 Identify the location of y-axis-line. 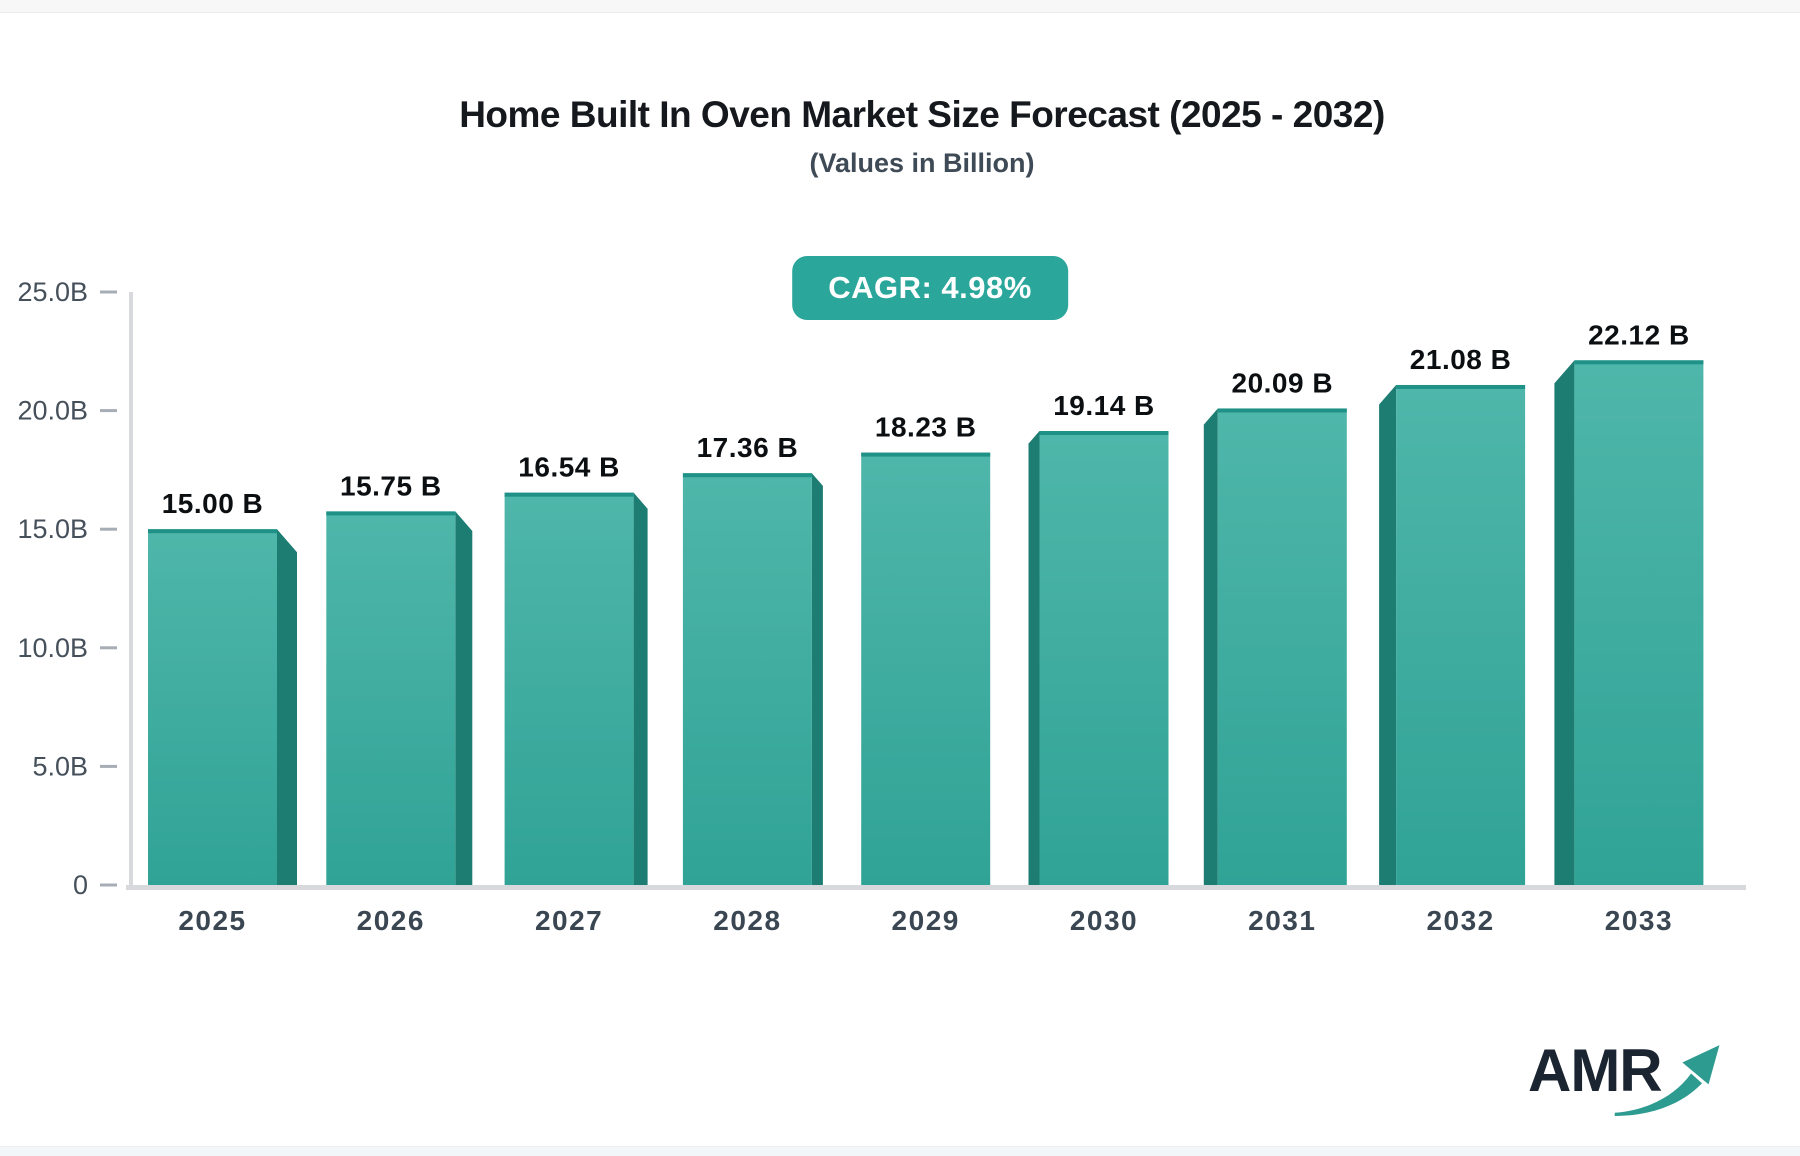
(131, 591).